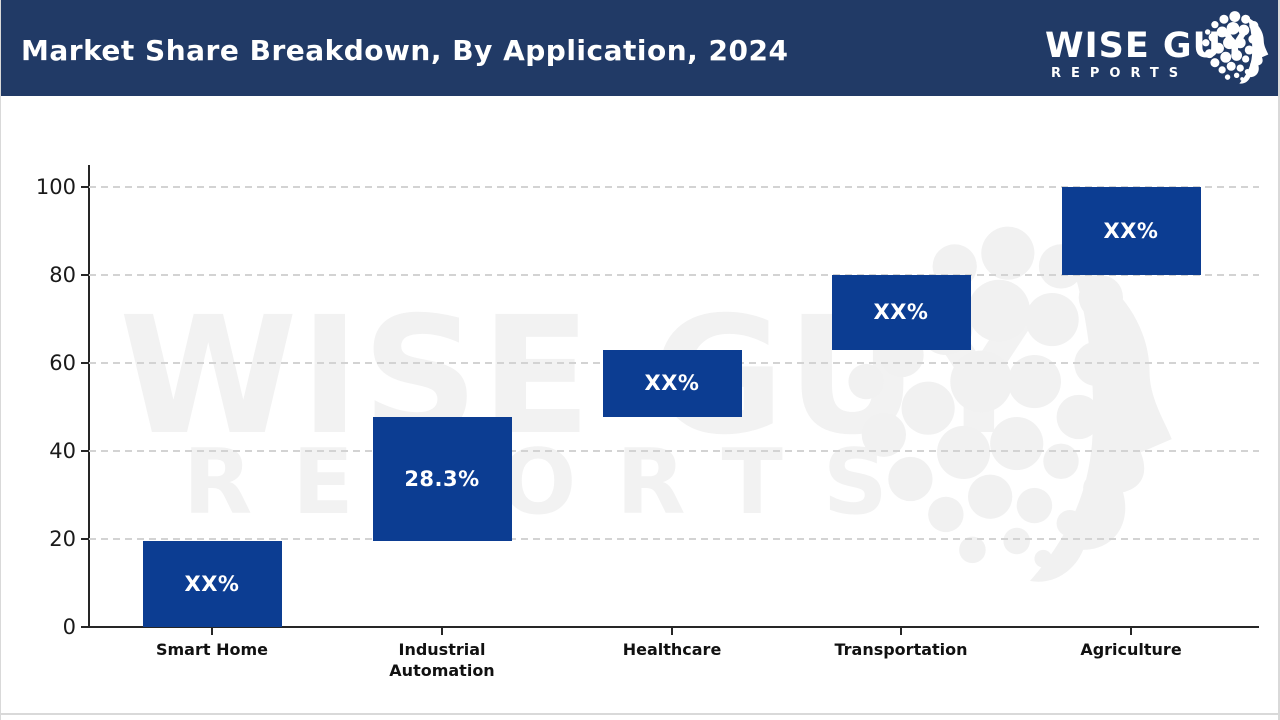 The width and height of the screenshot is (1280, 720). What do you see at coordinates (1131, 649) in the screenshot?
I see `x-category-label: Agriculture` at bounding box center [1131, 649].